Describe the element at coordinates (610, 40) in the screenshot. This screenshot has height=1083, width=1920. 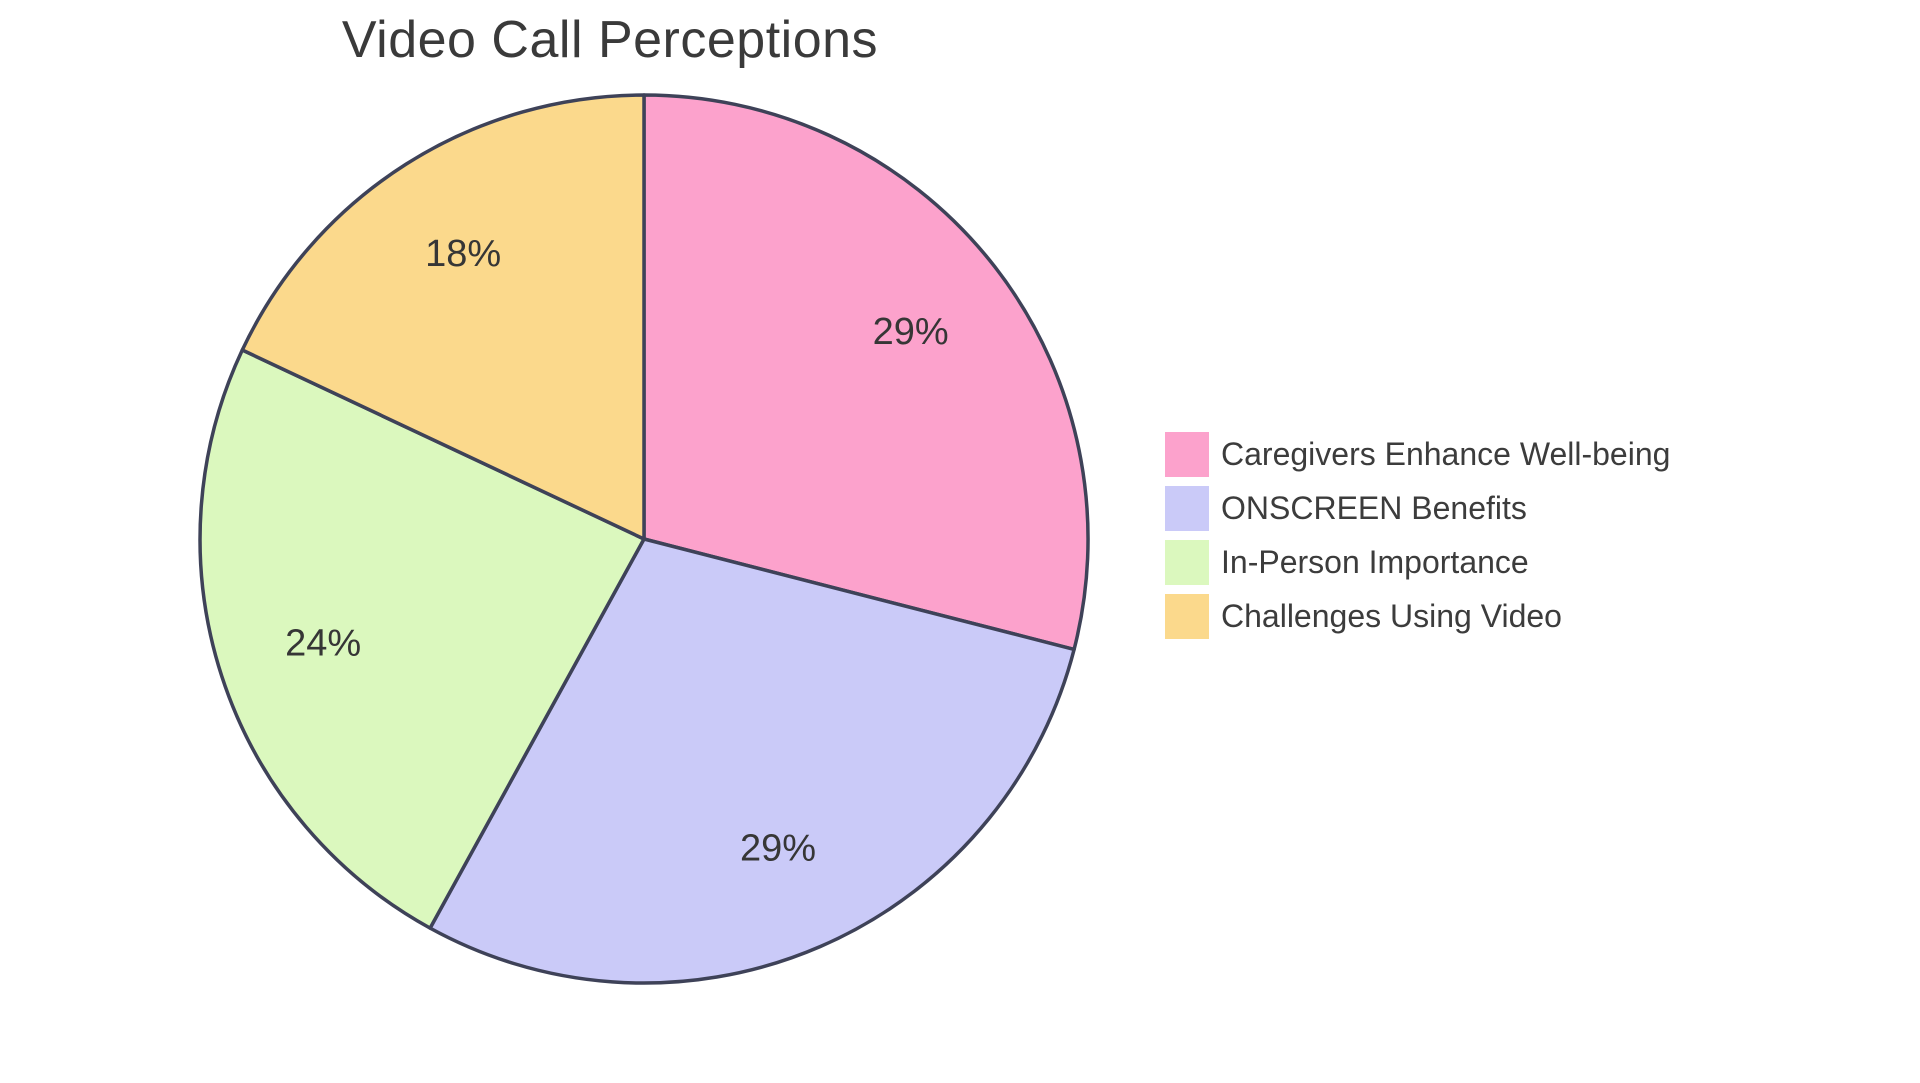
I see `chart-title: Video Call Perceptions` at that location.